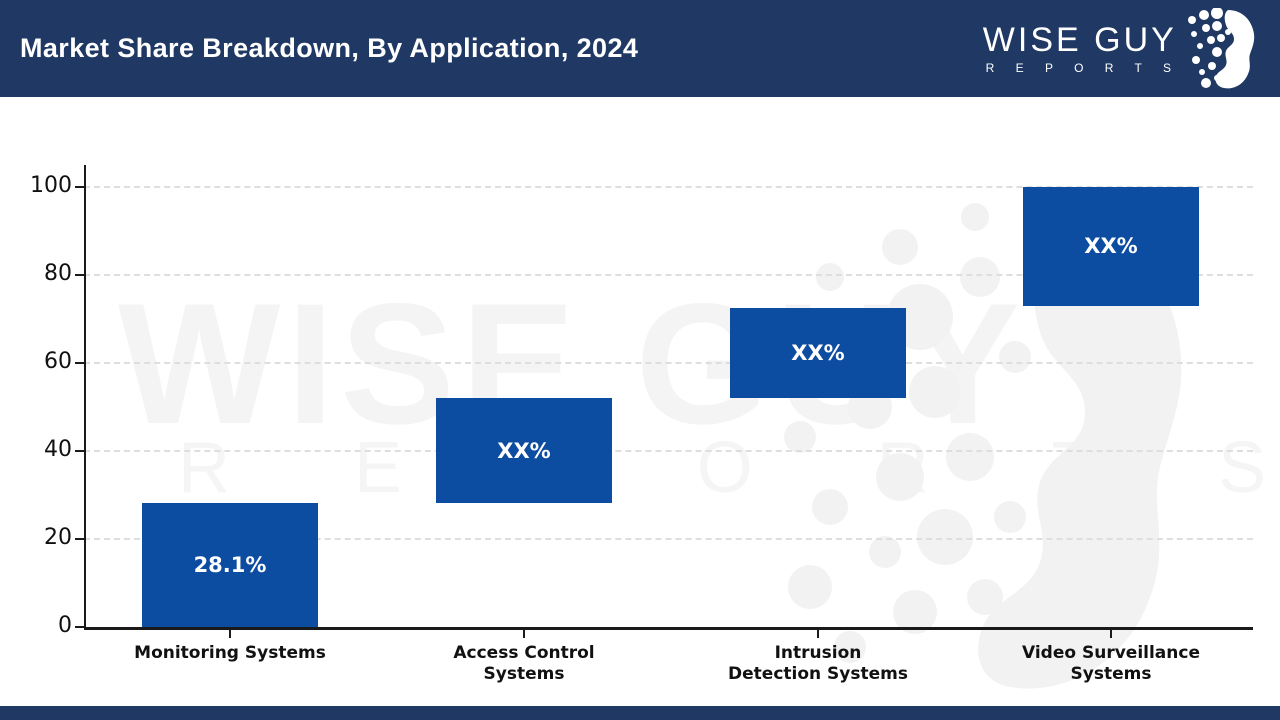  I want to click on y-tick-label: 40, so click(58, 449).